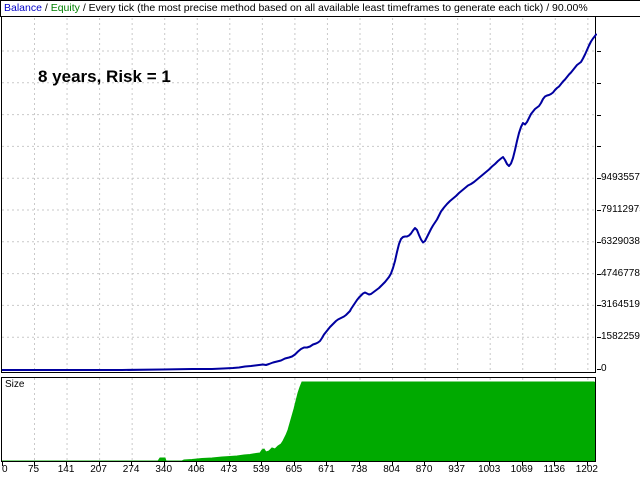 Image resolution: width=640 pixels, height=480 pixels. What do you see at coordinates (391, 469) in the screenshot?
I see `x-axis-label: 804` at bounding box center [391, 469].